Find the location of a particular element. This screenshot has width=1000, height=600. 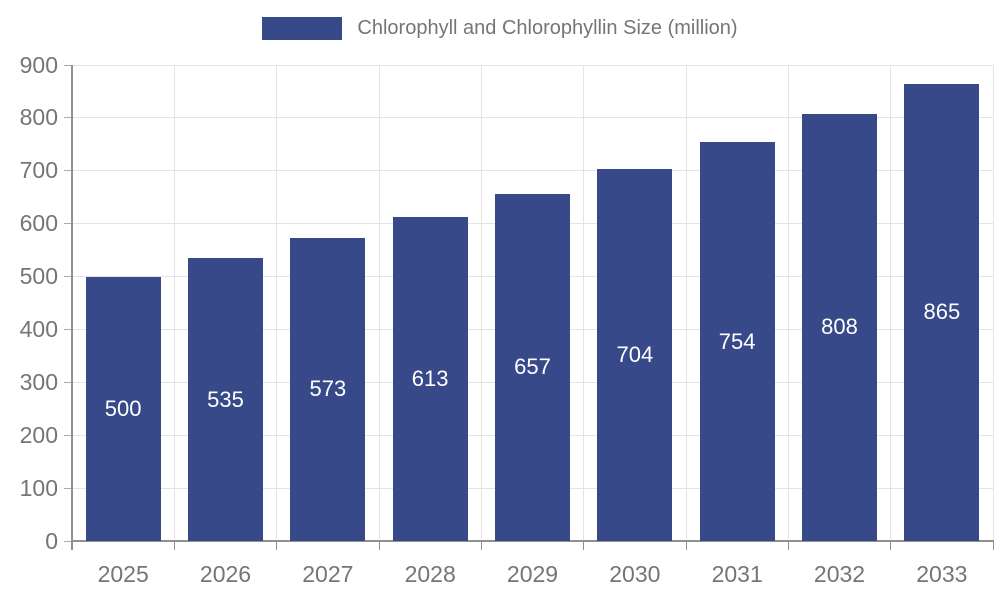

bar-value-label: 754 is located at coordinates (737, 341).